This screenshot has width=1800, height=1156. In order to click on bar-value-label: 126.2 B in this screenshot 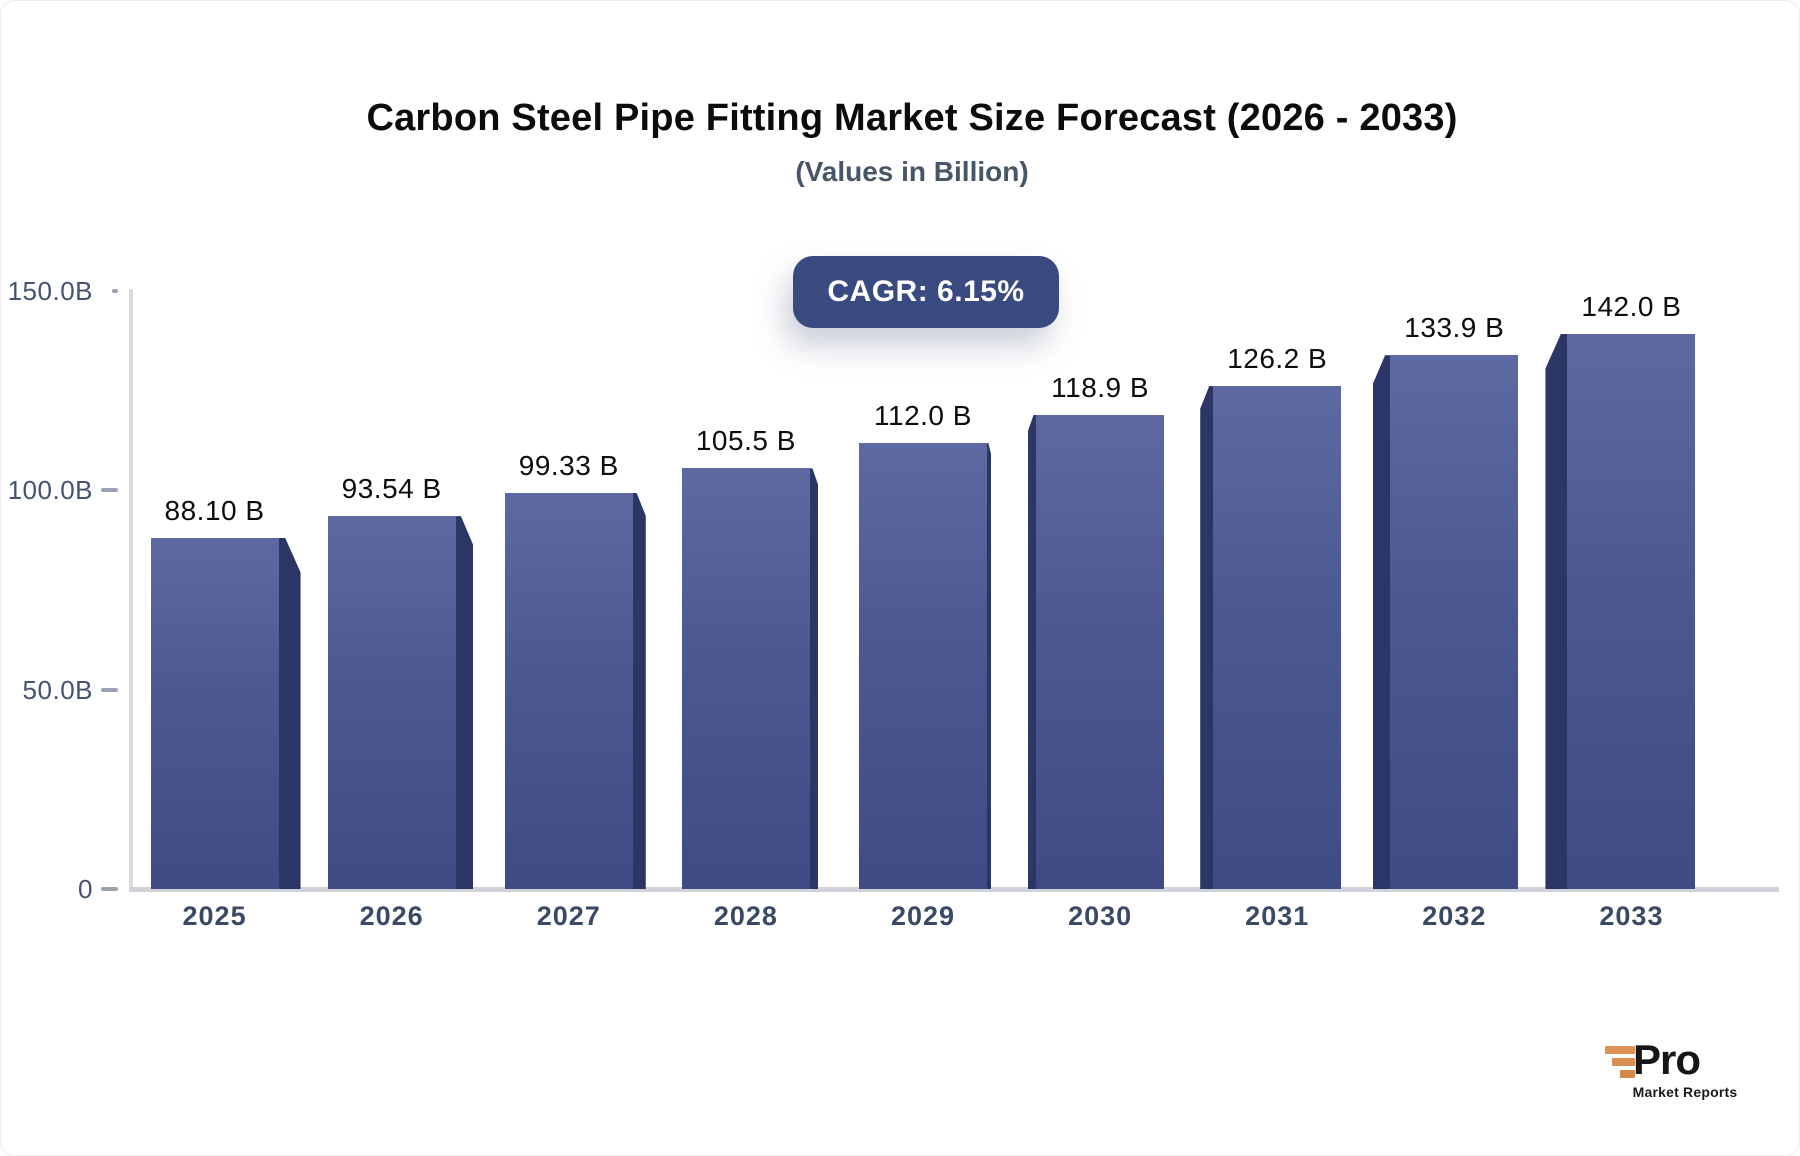, I will do `click(1277, 358)`.